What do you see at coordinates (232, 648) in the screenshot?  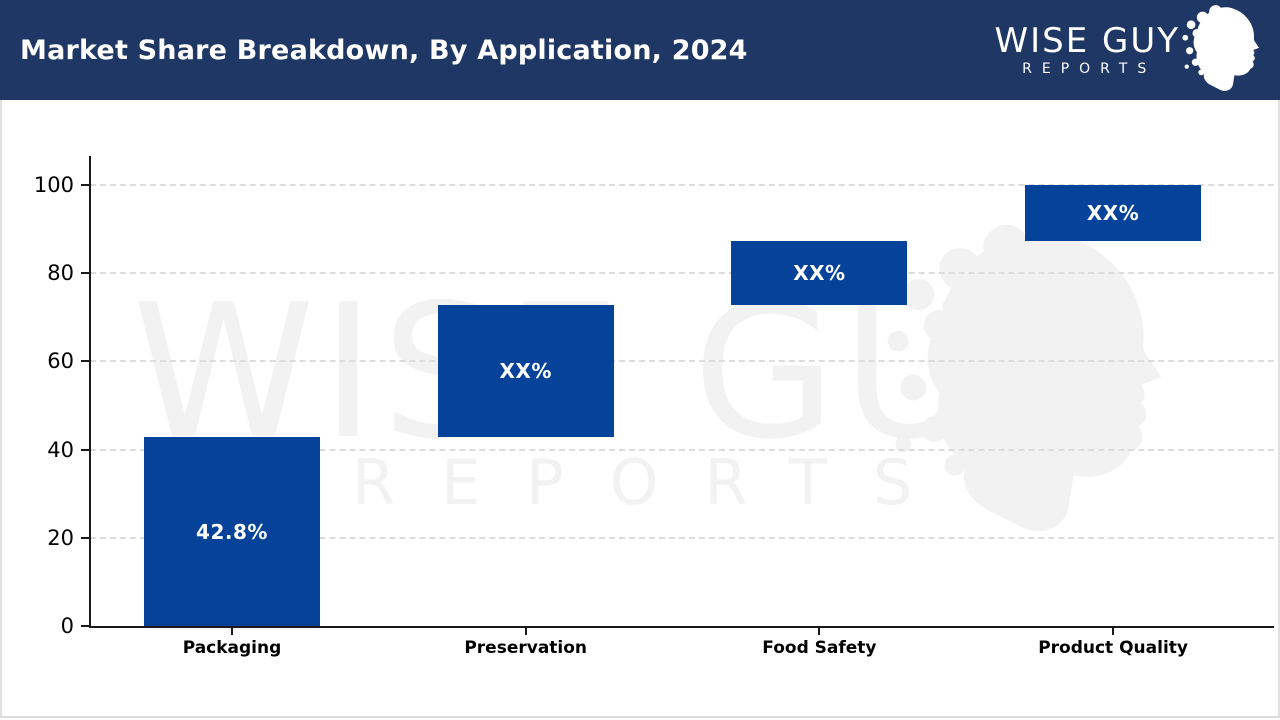 I see `category-label: Packaging` at bounding box center [232, 648].